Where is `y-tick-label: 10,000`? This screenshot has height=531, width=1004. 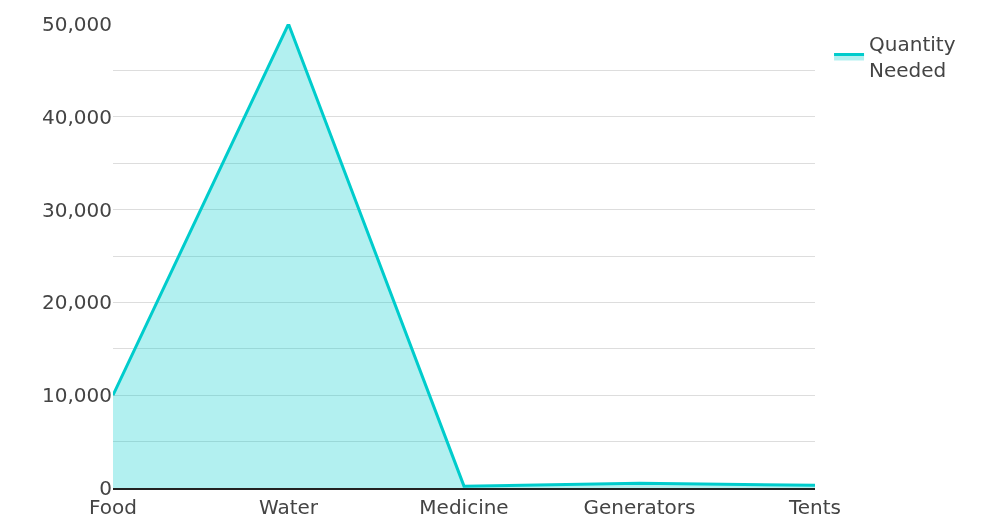 y-tick-label: 10,000 is located at coordinates (77, 395).